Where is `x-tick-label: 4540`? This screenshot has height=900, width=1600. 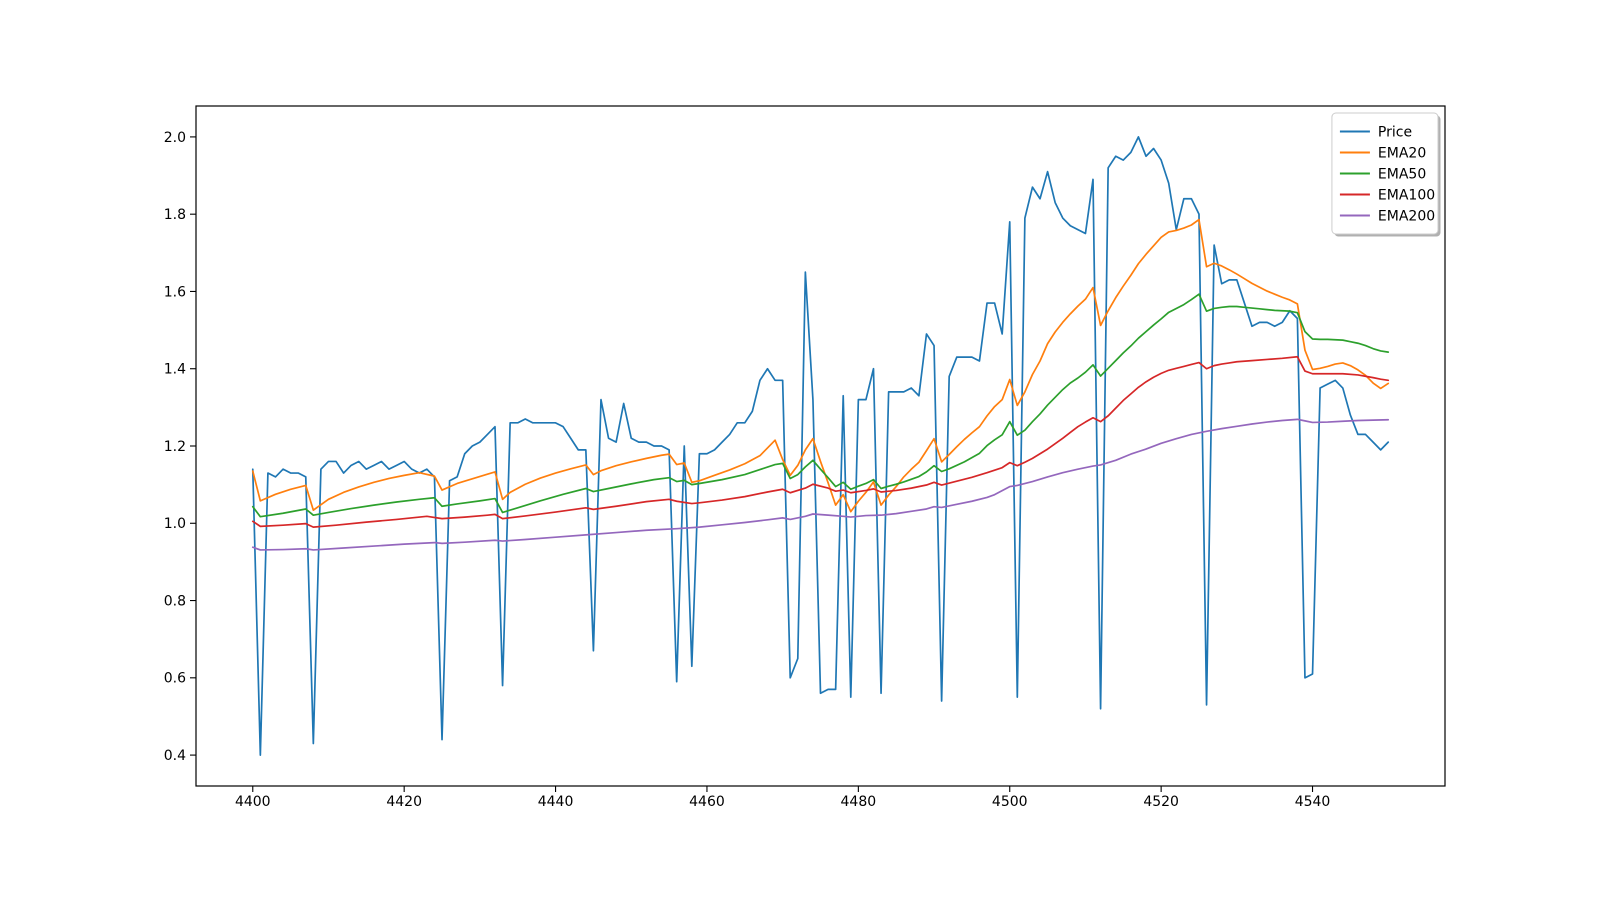
x-tick-label: 4540 is located at coordinates (1313, 802).